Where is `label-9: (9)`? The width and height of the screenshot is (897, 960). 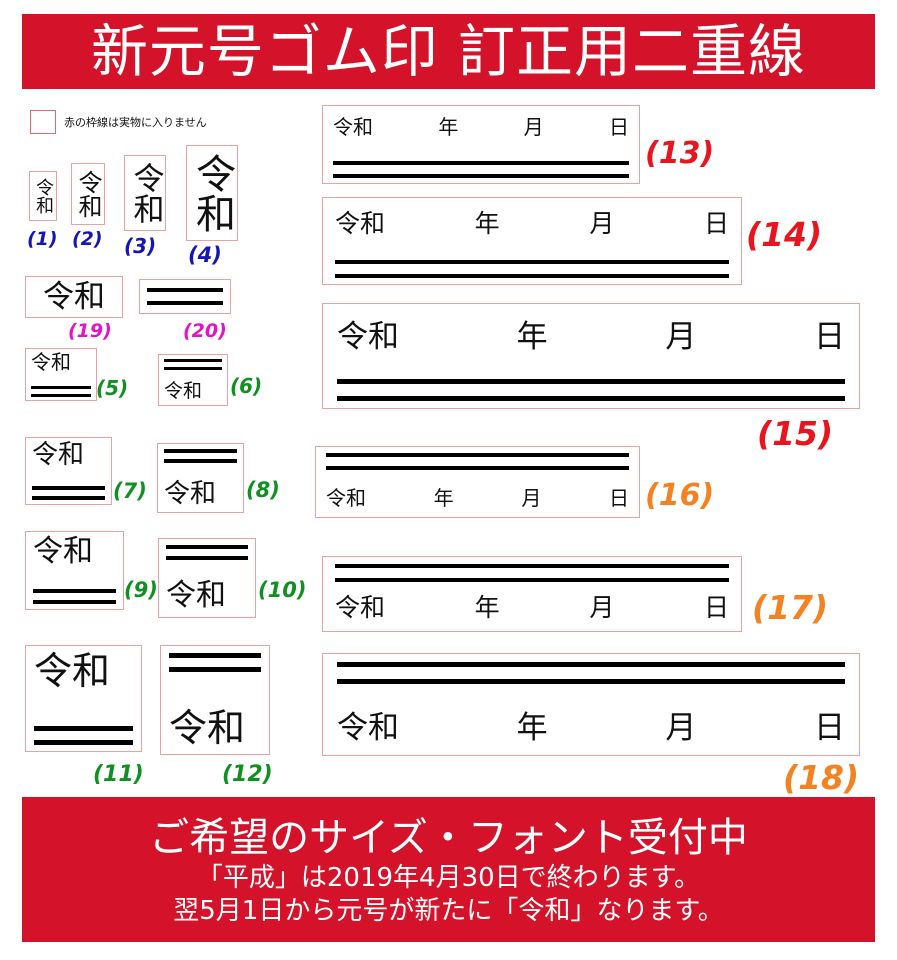 label-9: (9) is located at coordinates (141, 590).